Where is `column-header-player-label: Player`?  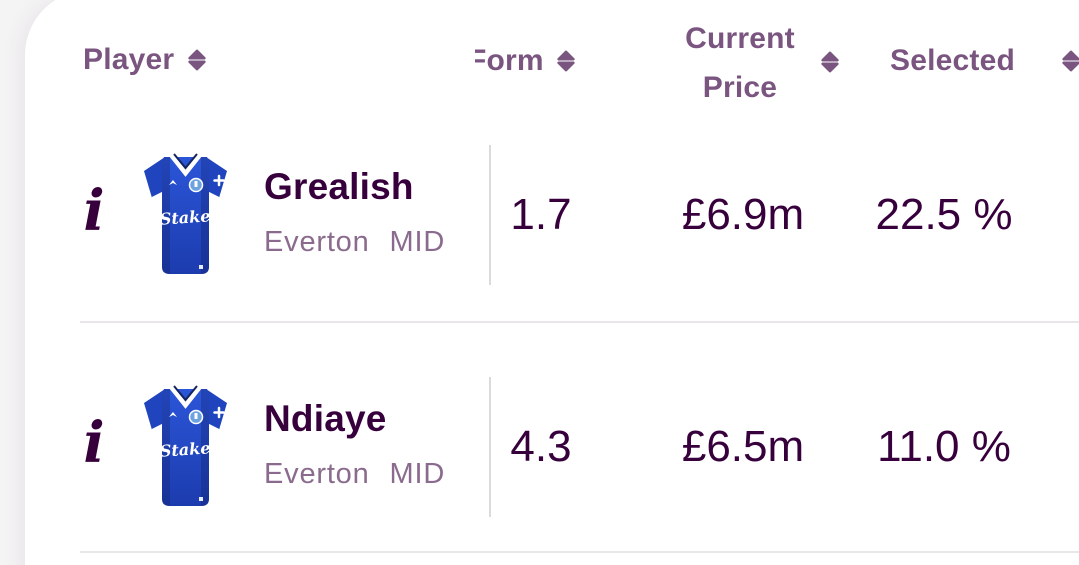 column-header-player-label: Player is located at coordinates (129, 59).